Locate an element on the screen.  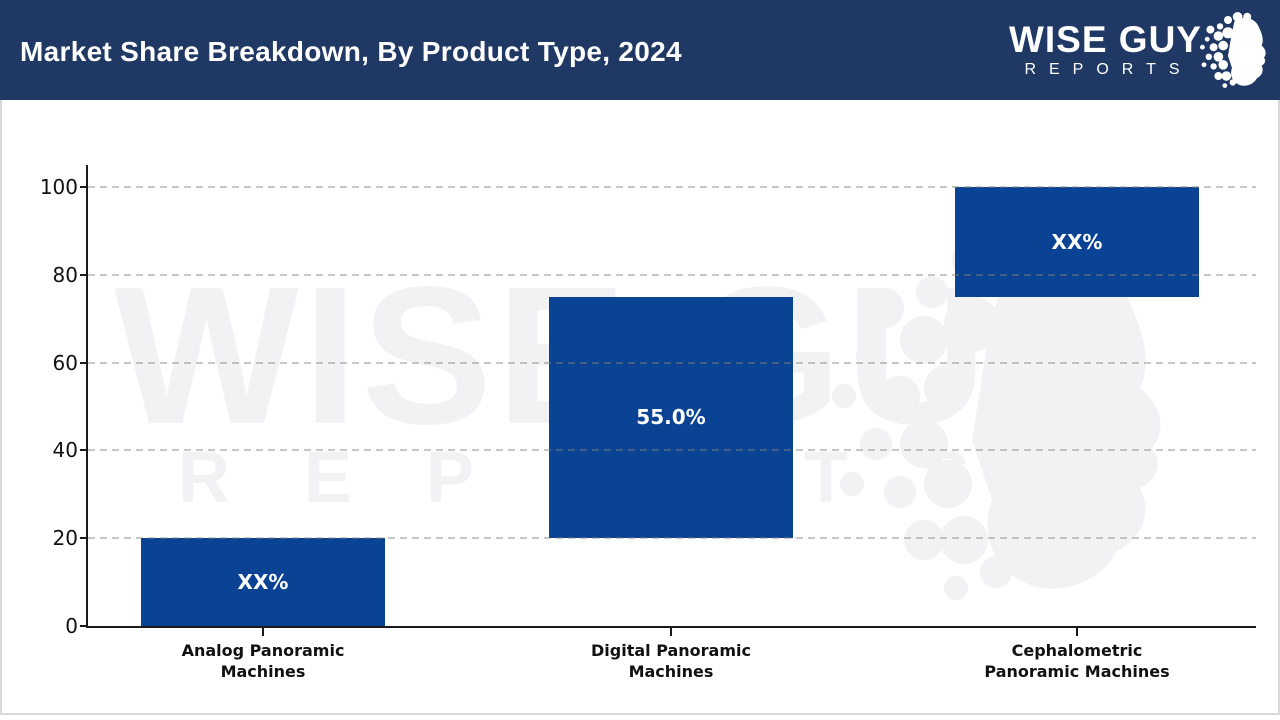
wiseguy-logo: WISE GUY REPORTS is located at coordinates (1138, 50).